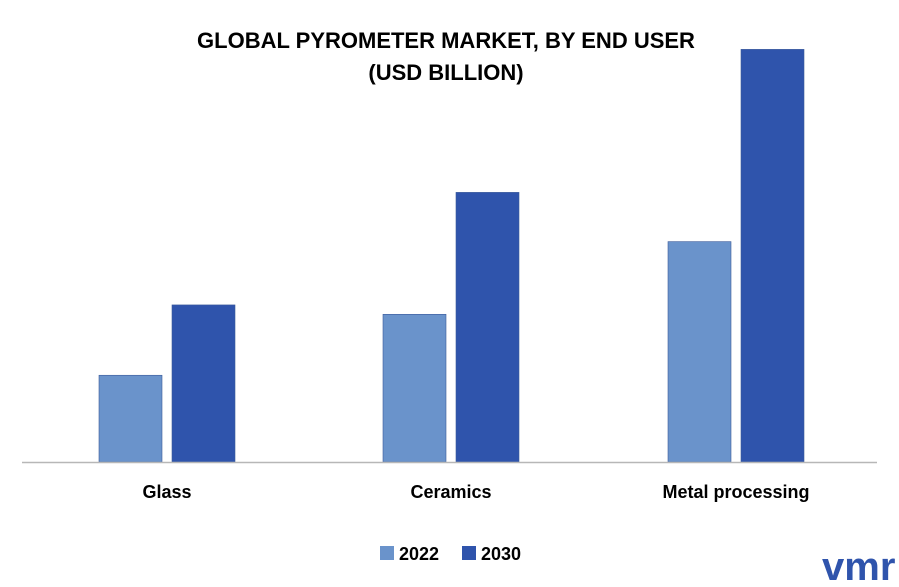  I want to click on chart-title: GLOBAL PYROMETER MARKET, BY END USER, so click(446, 40).